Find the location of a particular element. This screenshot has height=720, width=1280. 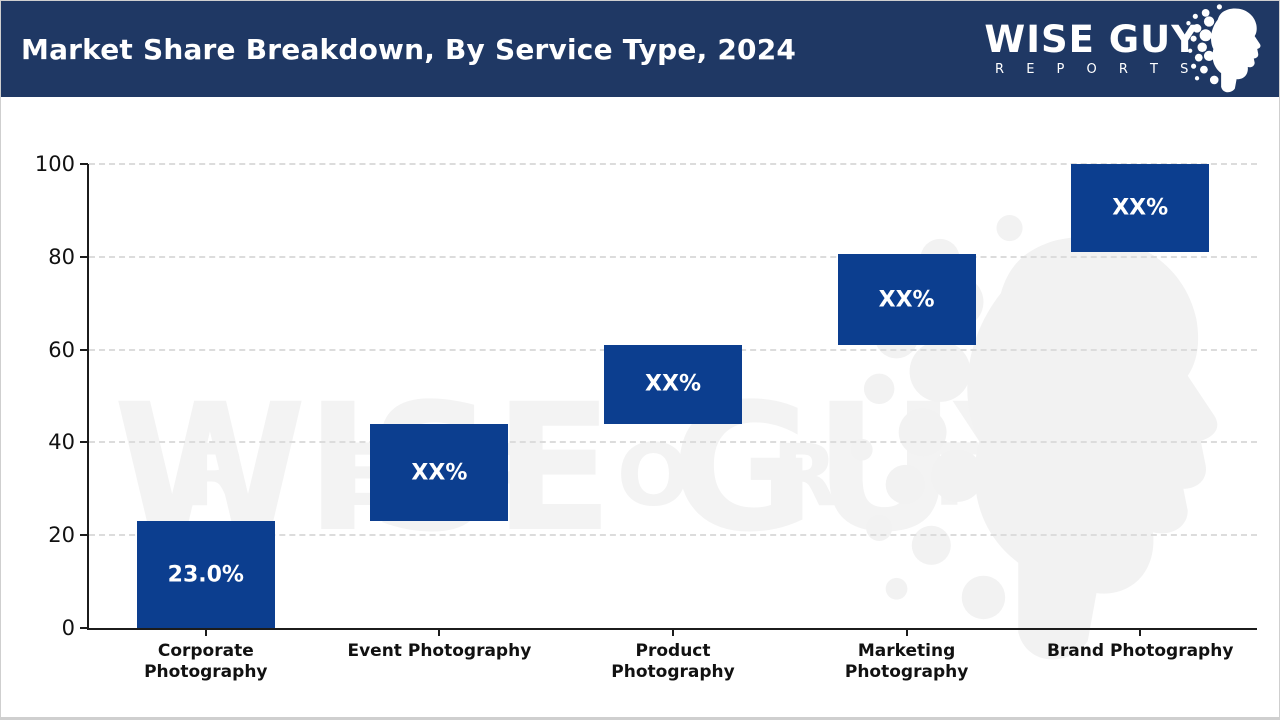

y-tick-label: 60 is located at coordinates (61, 349).